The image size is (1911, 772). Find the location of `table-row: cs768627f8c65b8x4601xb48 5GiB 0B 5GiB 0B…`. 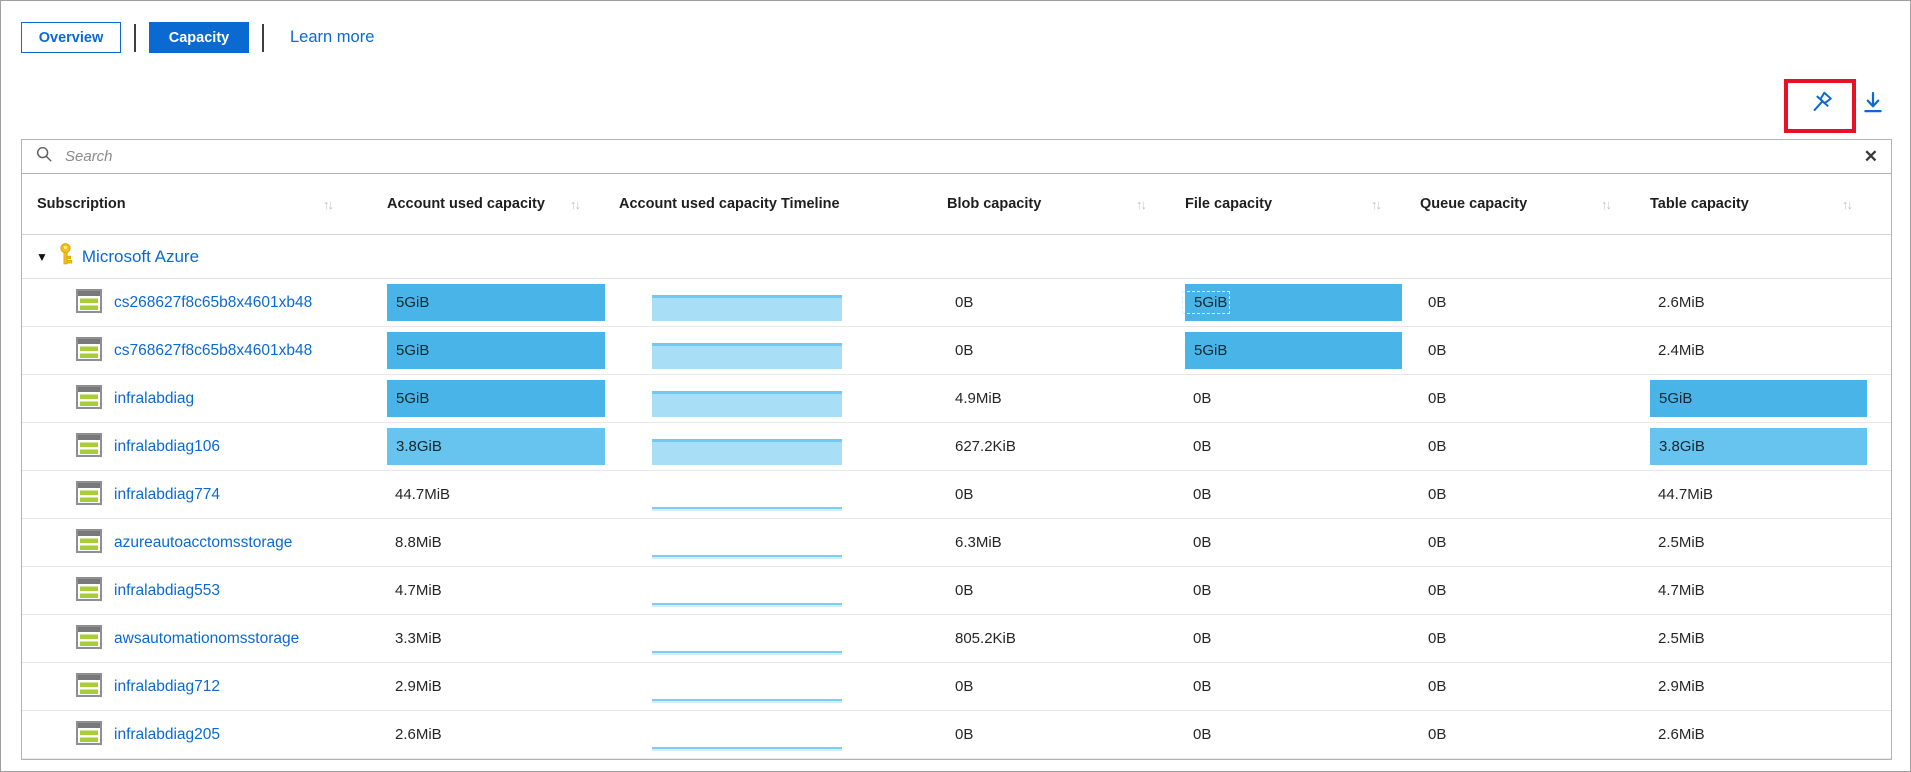

table-row: cs768627f8c65b8x4601xb48 5GiB 0B 5GiB 0B… is located at coordinates (956, 351).